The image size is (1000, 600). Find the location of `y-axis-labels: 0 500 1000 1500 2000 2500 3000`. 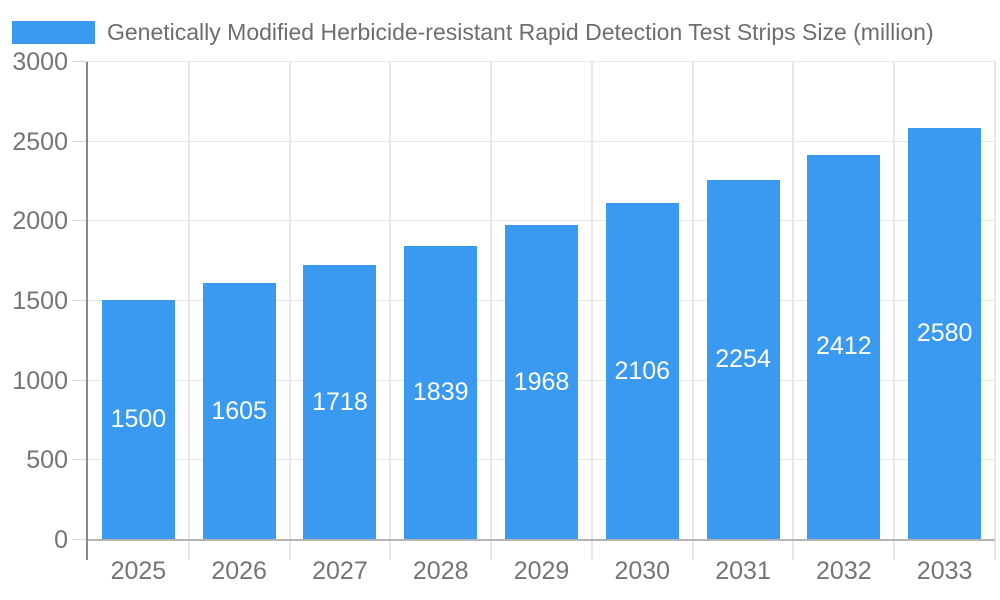

y-axis-labels: 0 500 1000 1500 2000 2500 3000 is located at coordinates (34, 301).